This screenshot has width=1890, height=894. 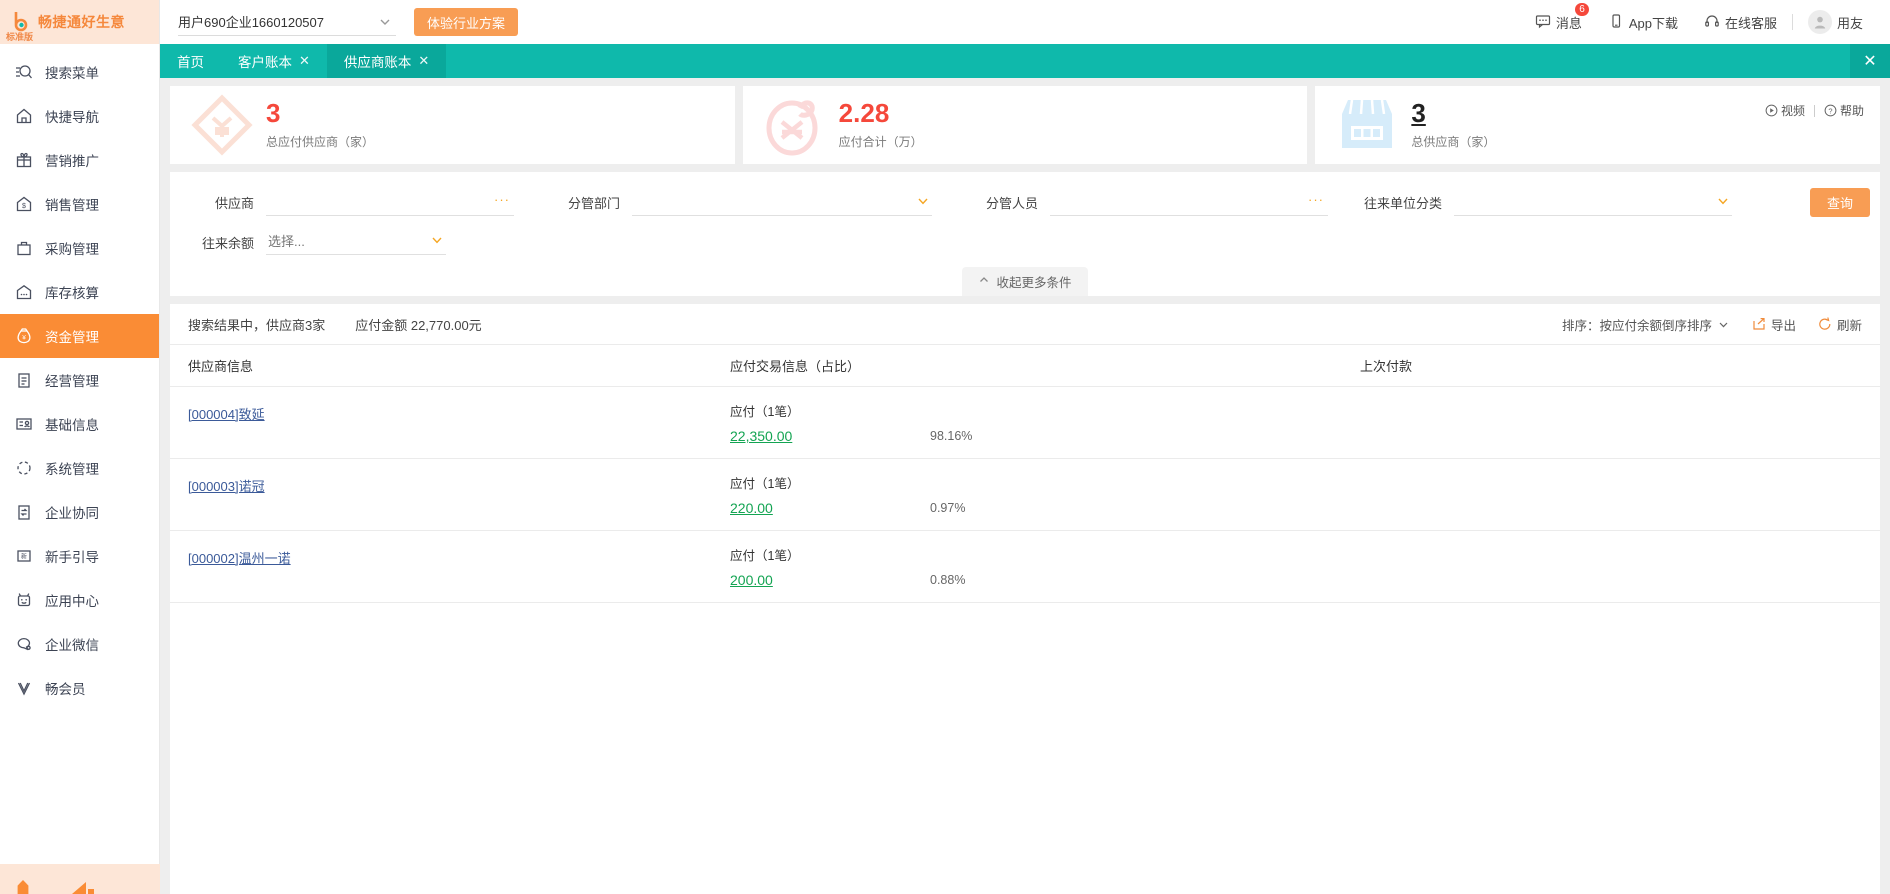 I want to click on footer-shape-icon, so click(x=23, y=887).